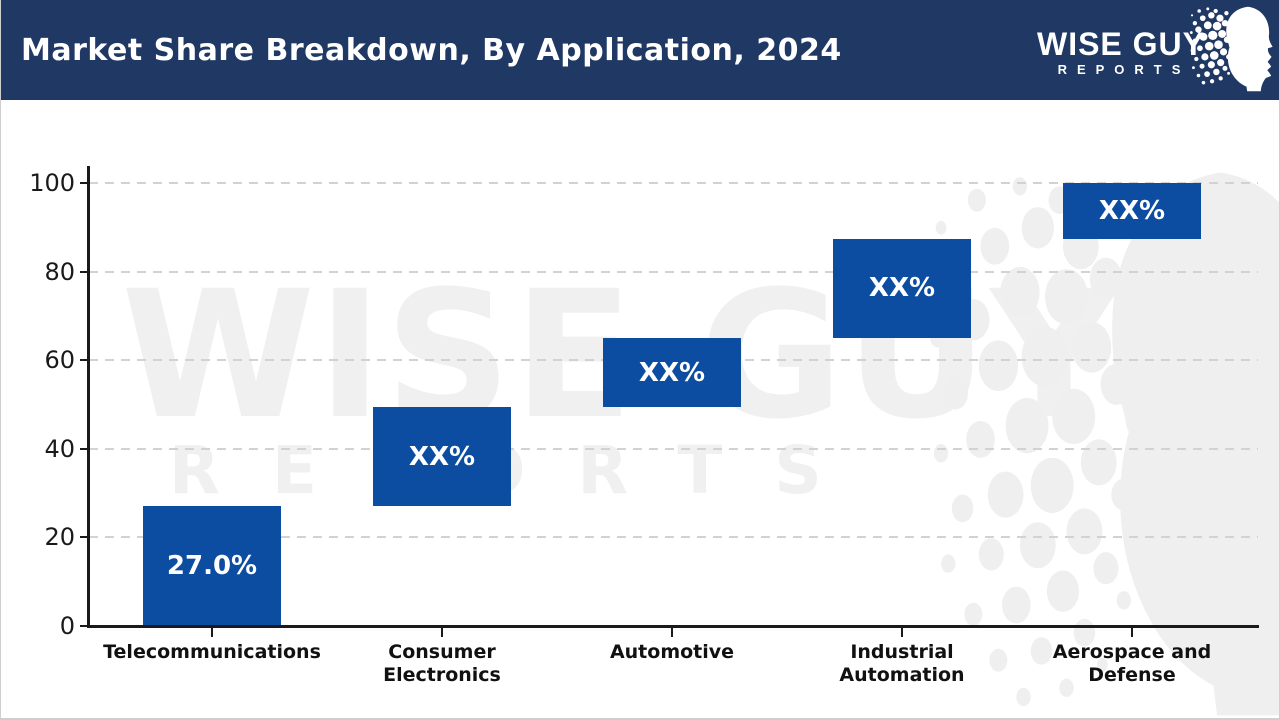 This screenshot has height=720, width=1280. I want to click on x-category-label-telecommunications: Telecommunications, so click(212, 652).